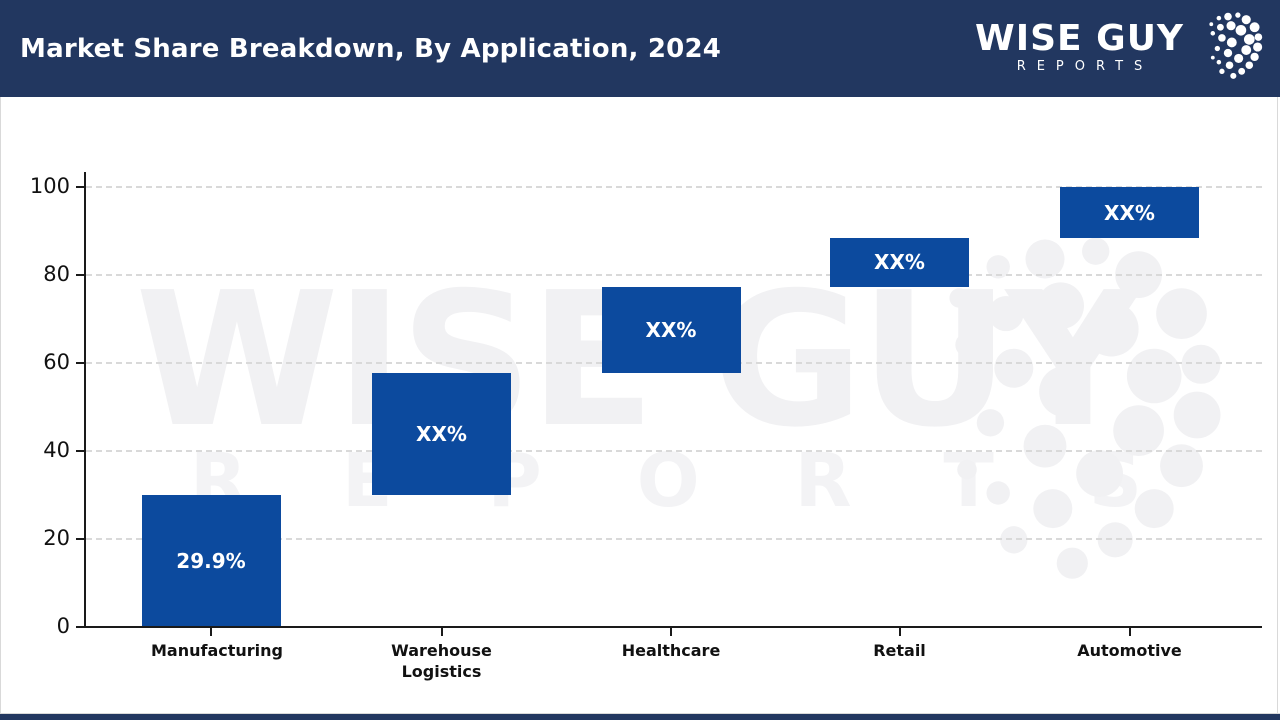  What do you see at coordinates (1129, 650) in the screenshot?
I see `x-axis-category-label: Automotive` at bounding box center [1129, 650].